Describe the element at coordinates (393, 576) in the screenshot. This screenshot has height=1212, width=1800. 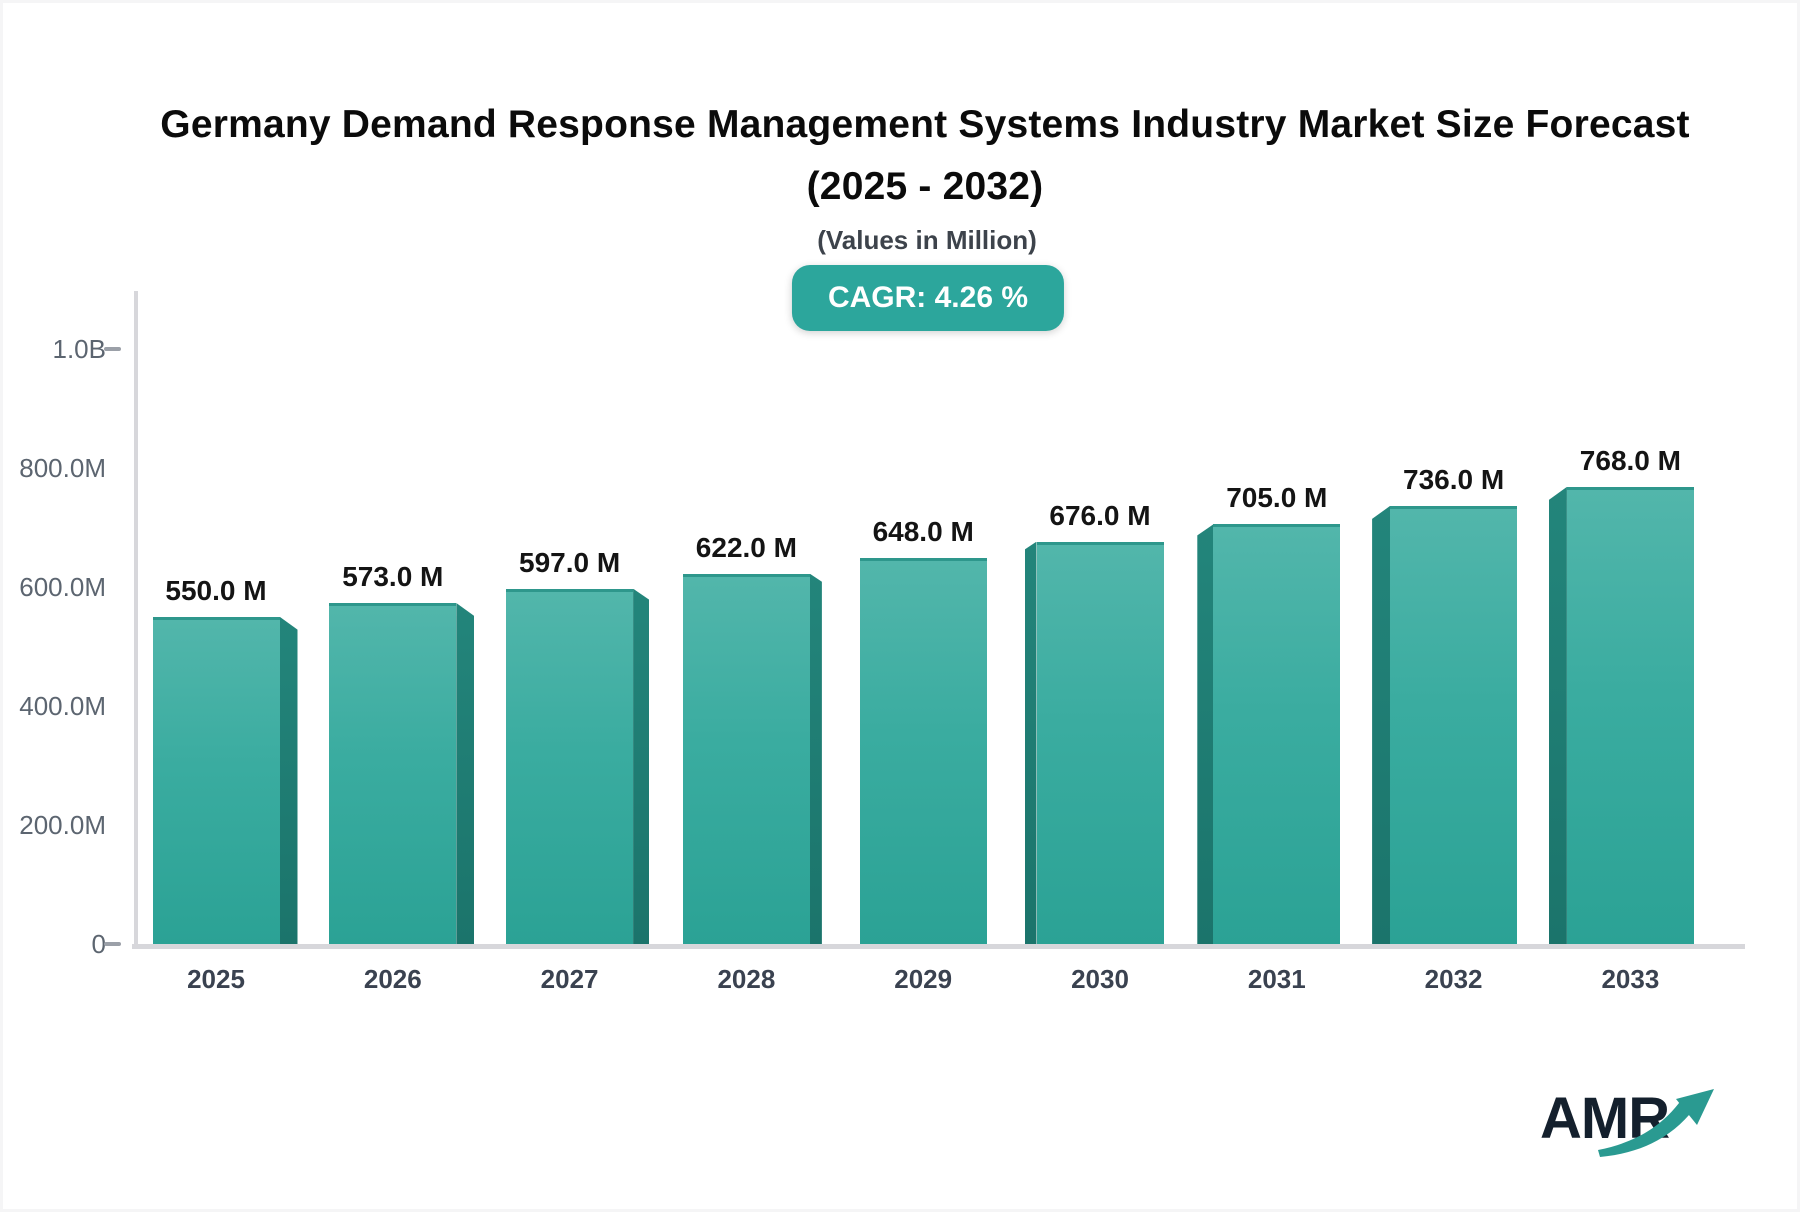
I see `bar-value-label: 573.0 M` at that location.